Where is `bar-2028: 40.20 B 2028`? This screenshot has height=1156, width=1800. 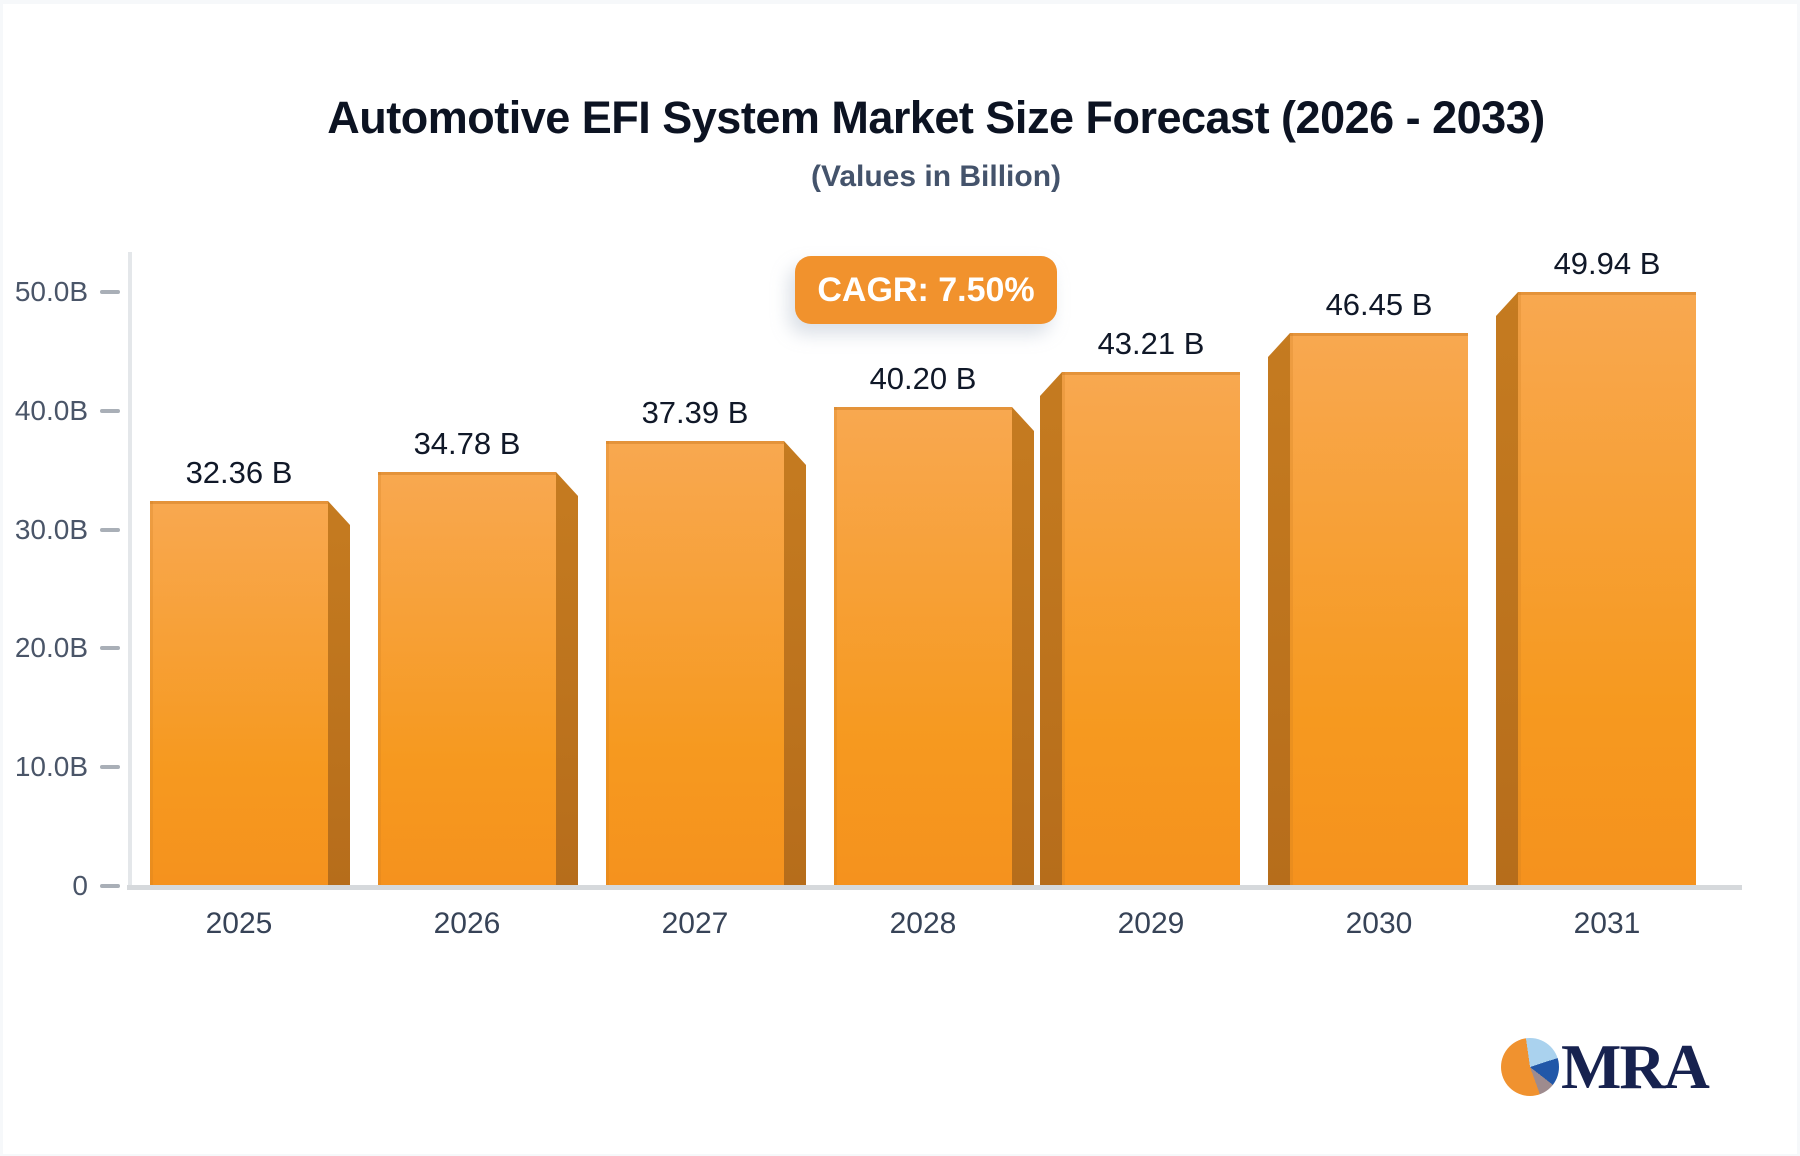 bar-2028: 40.20 B 2028 is located at coordinates (934, 650).